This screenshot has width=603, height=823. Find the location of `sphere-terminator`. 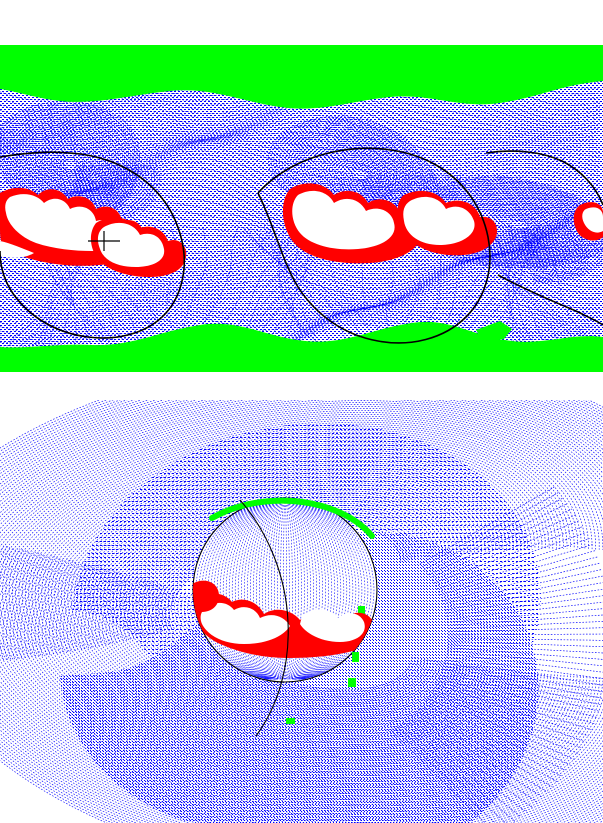

sphere-terminator is located at coordinates (264, 618).